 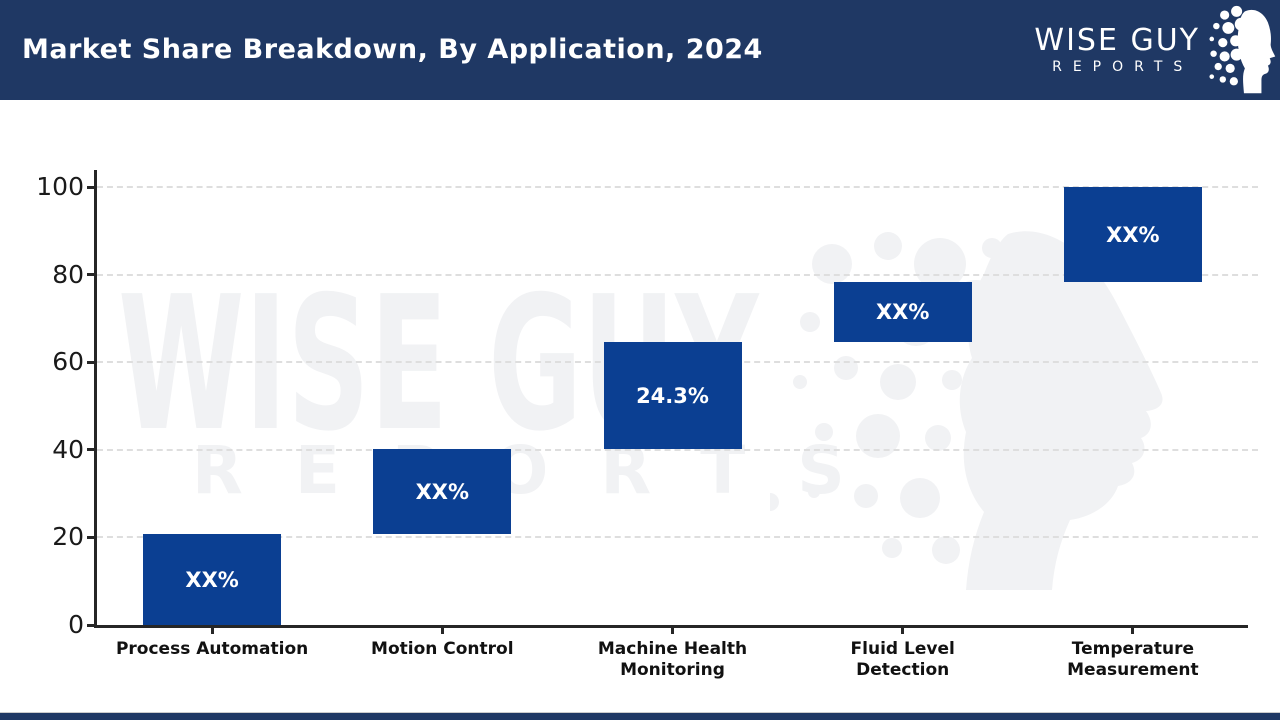 I want to click on bar-1: XX%, so click(x=442, y=491).